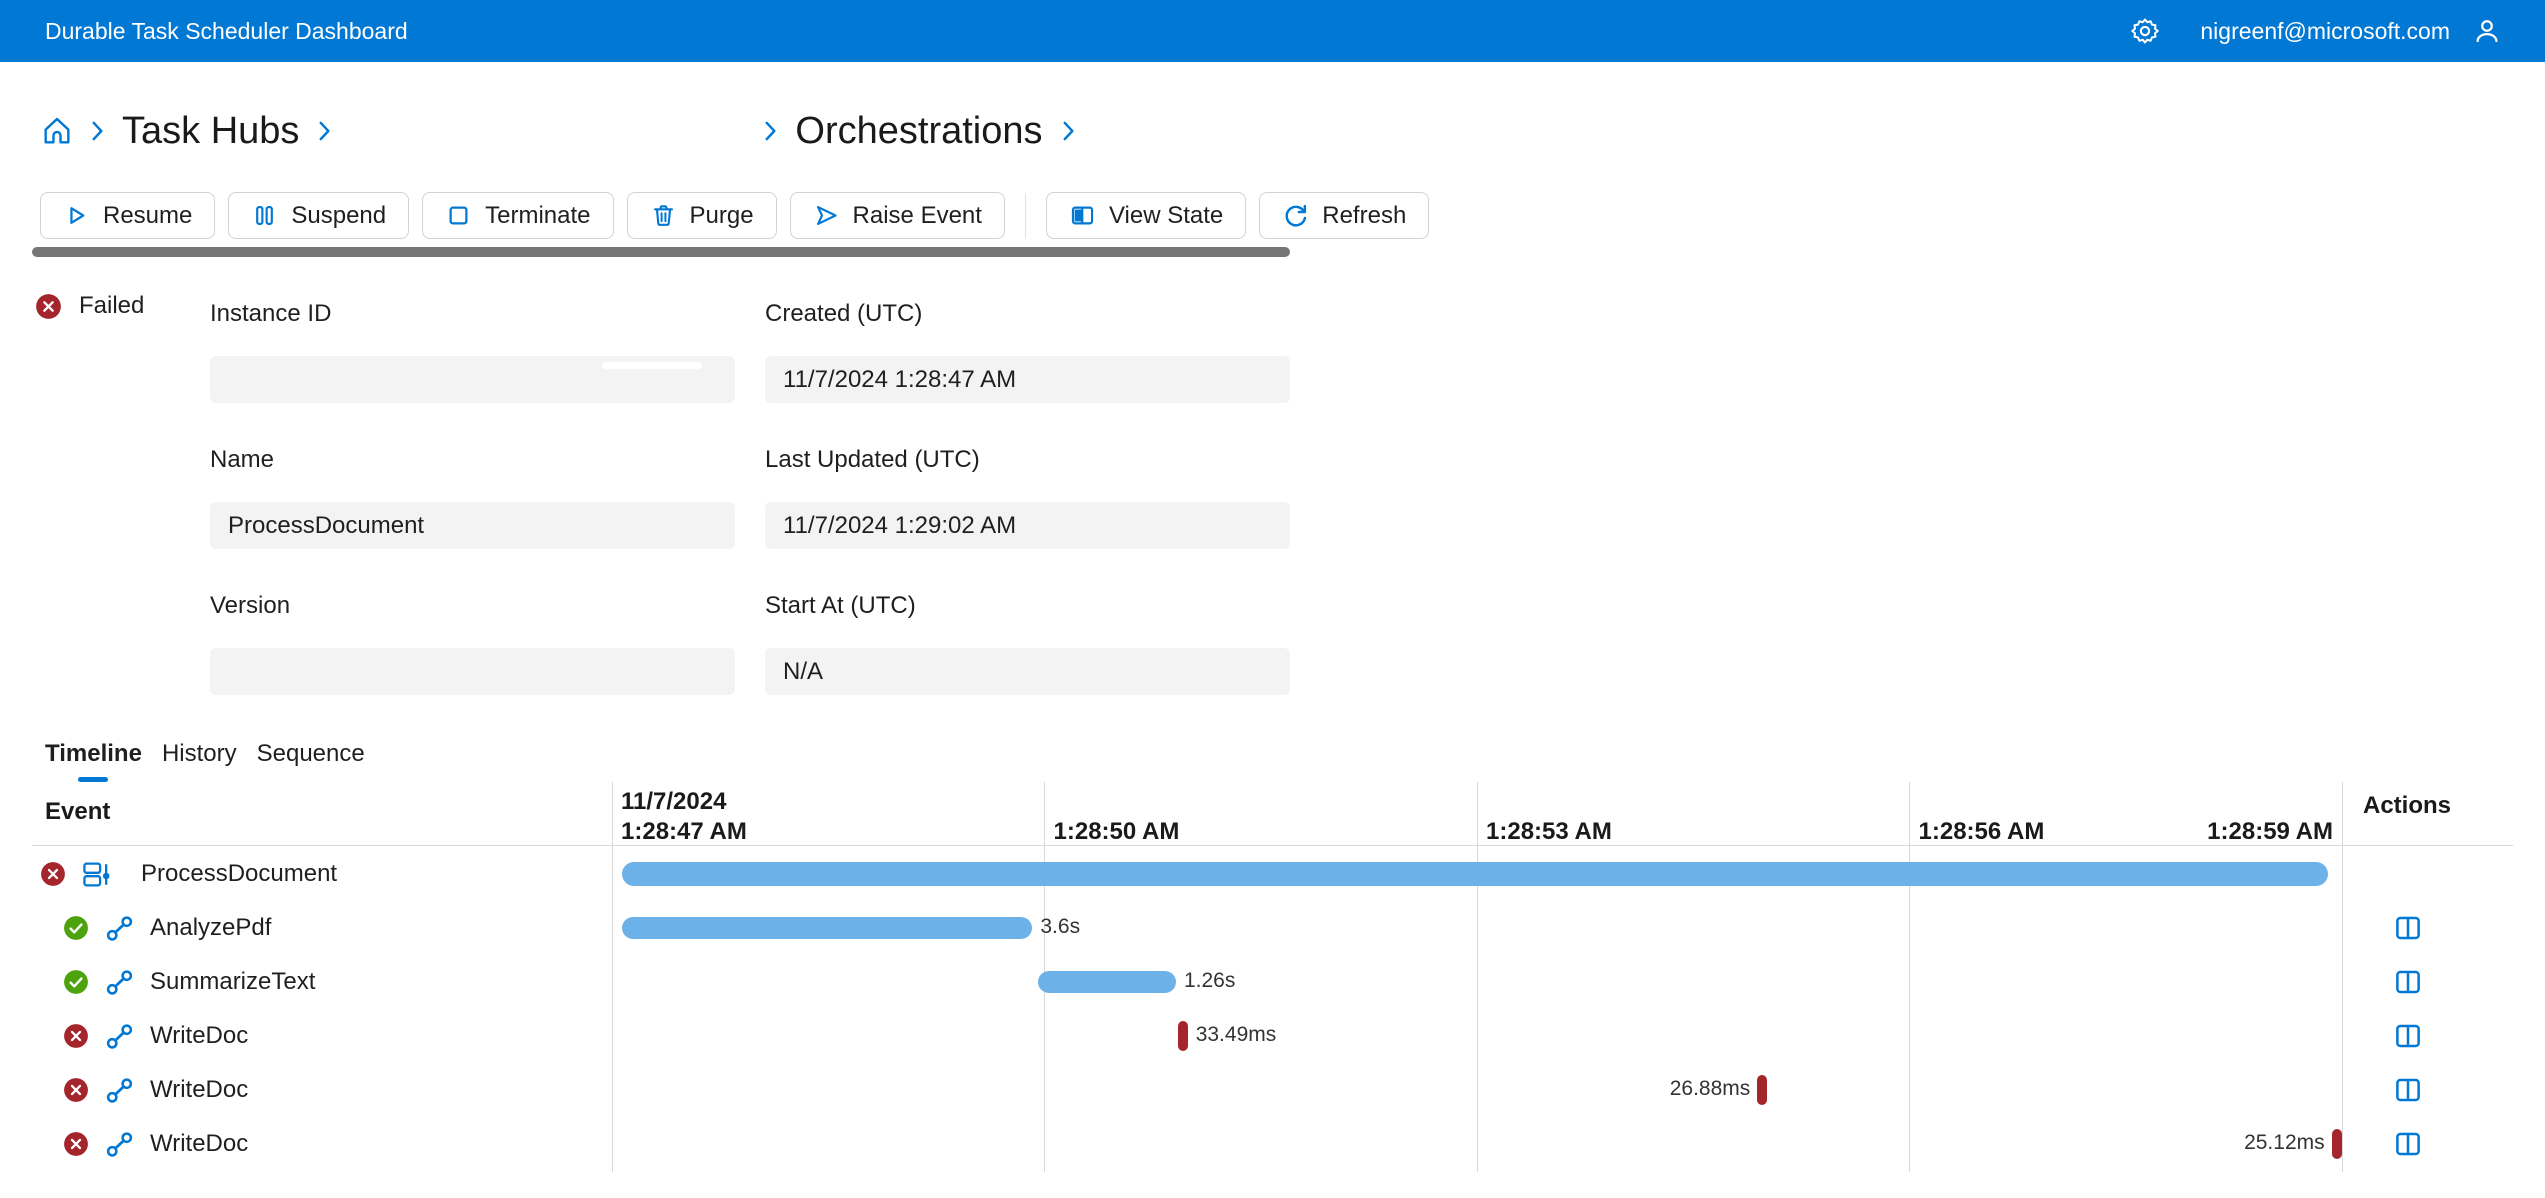 The height and width of the screenshot is (1198, 2545). What do you see at coordinates (2284, 1142) in the screenshot?
I see `duration-label: 25.12ms` at bounding box center [2284, 1142].